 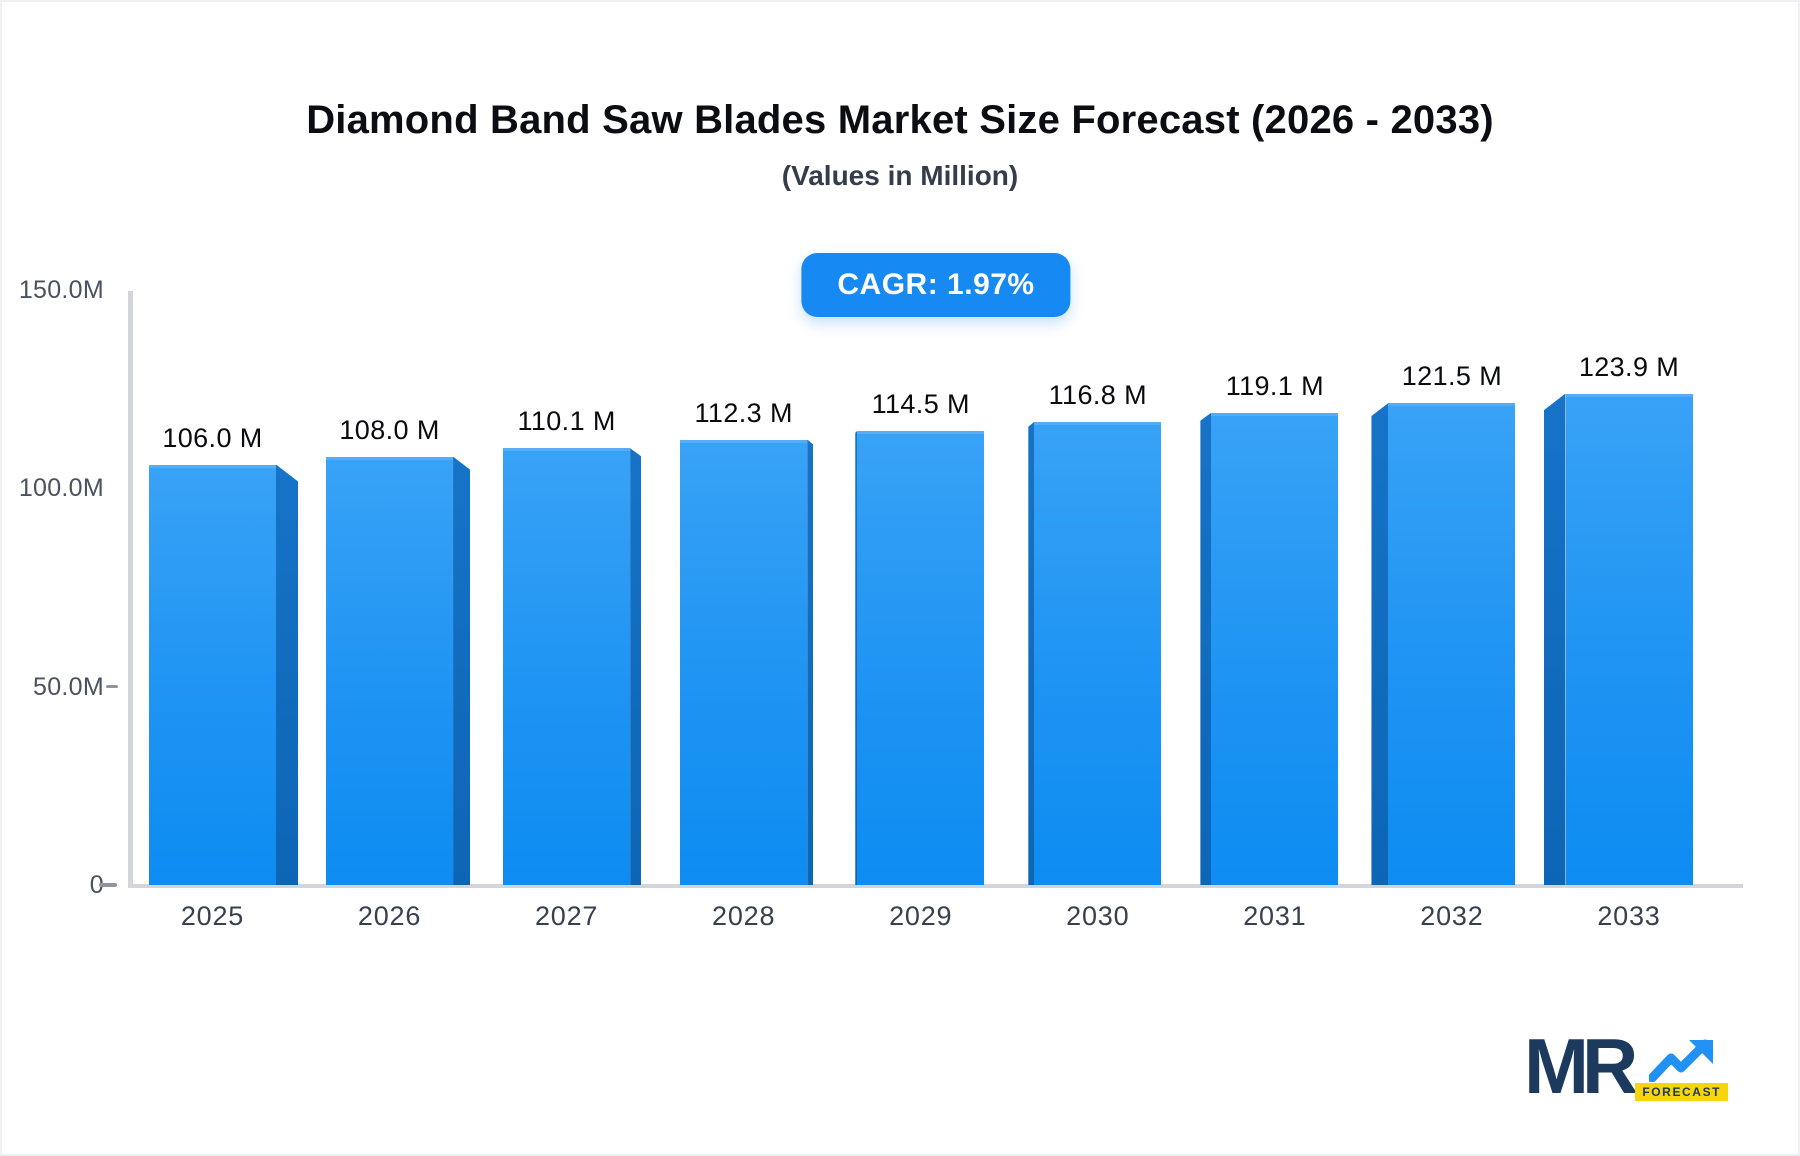 What do you see at coordinates (744, 916) in the screenshot?
I see `x-axis-label: 2028` at bounding box center [744, 916].